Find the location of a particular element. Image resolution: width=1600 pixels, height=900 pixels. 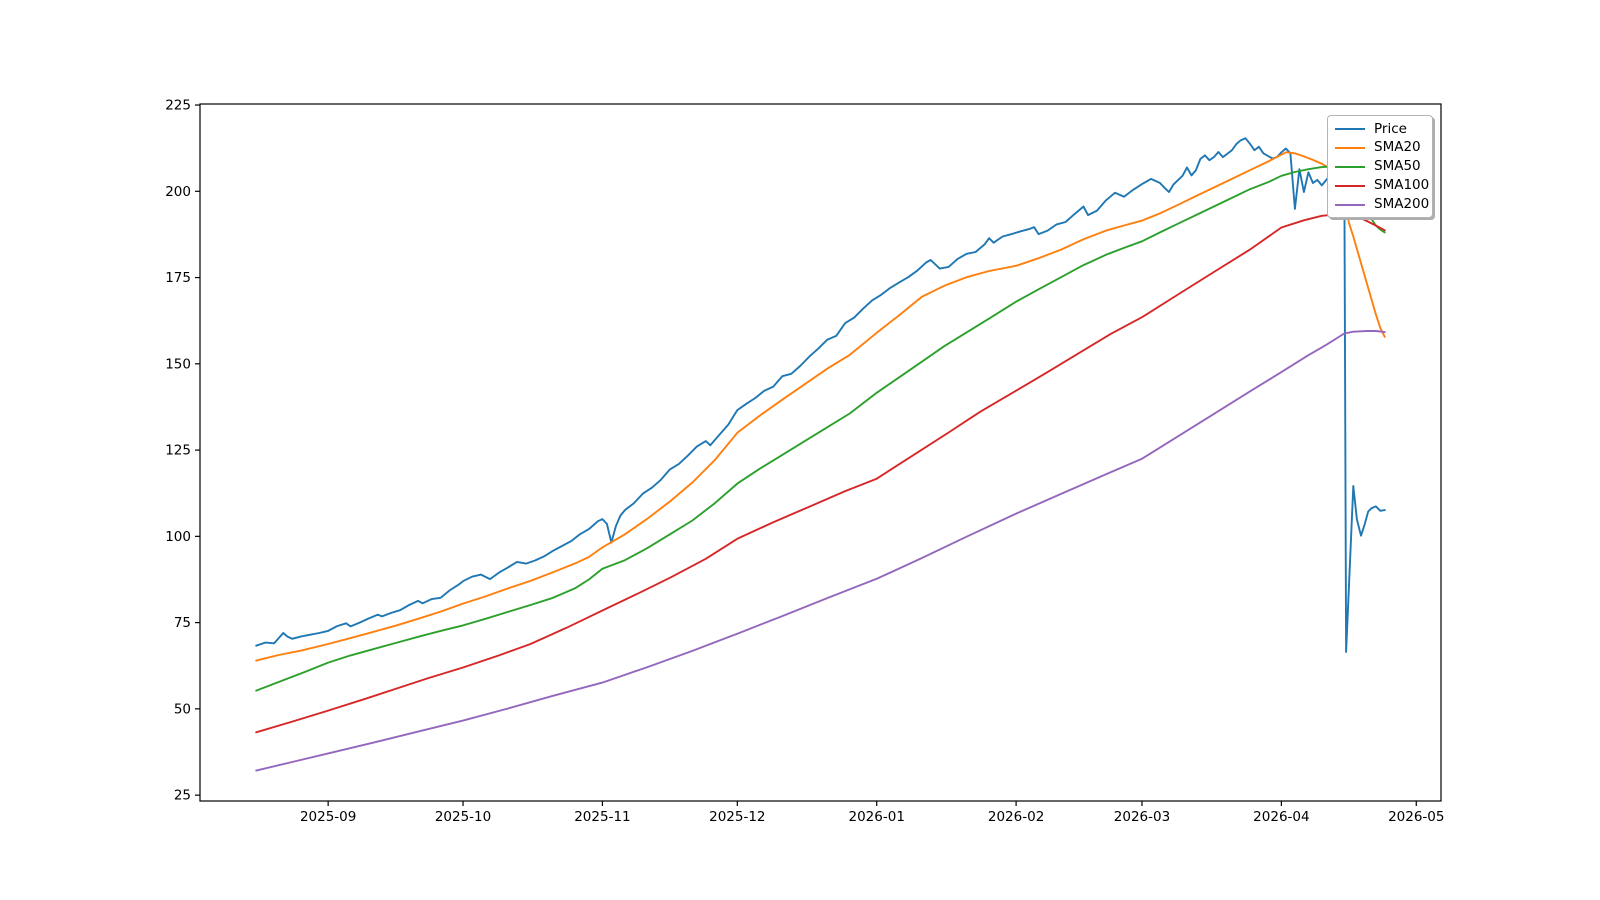

y-tick-label: 100 is located at coordinates (178, 537).